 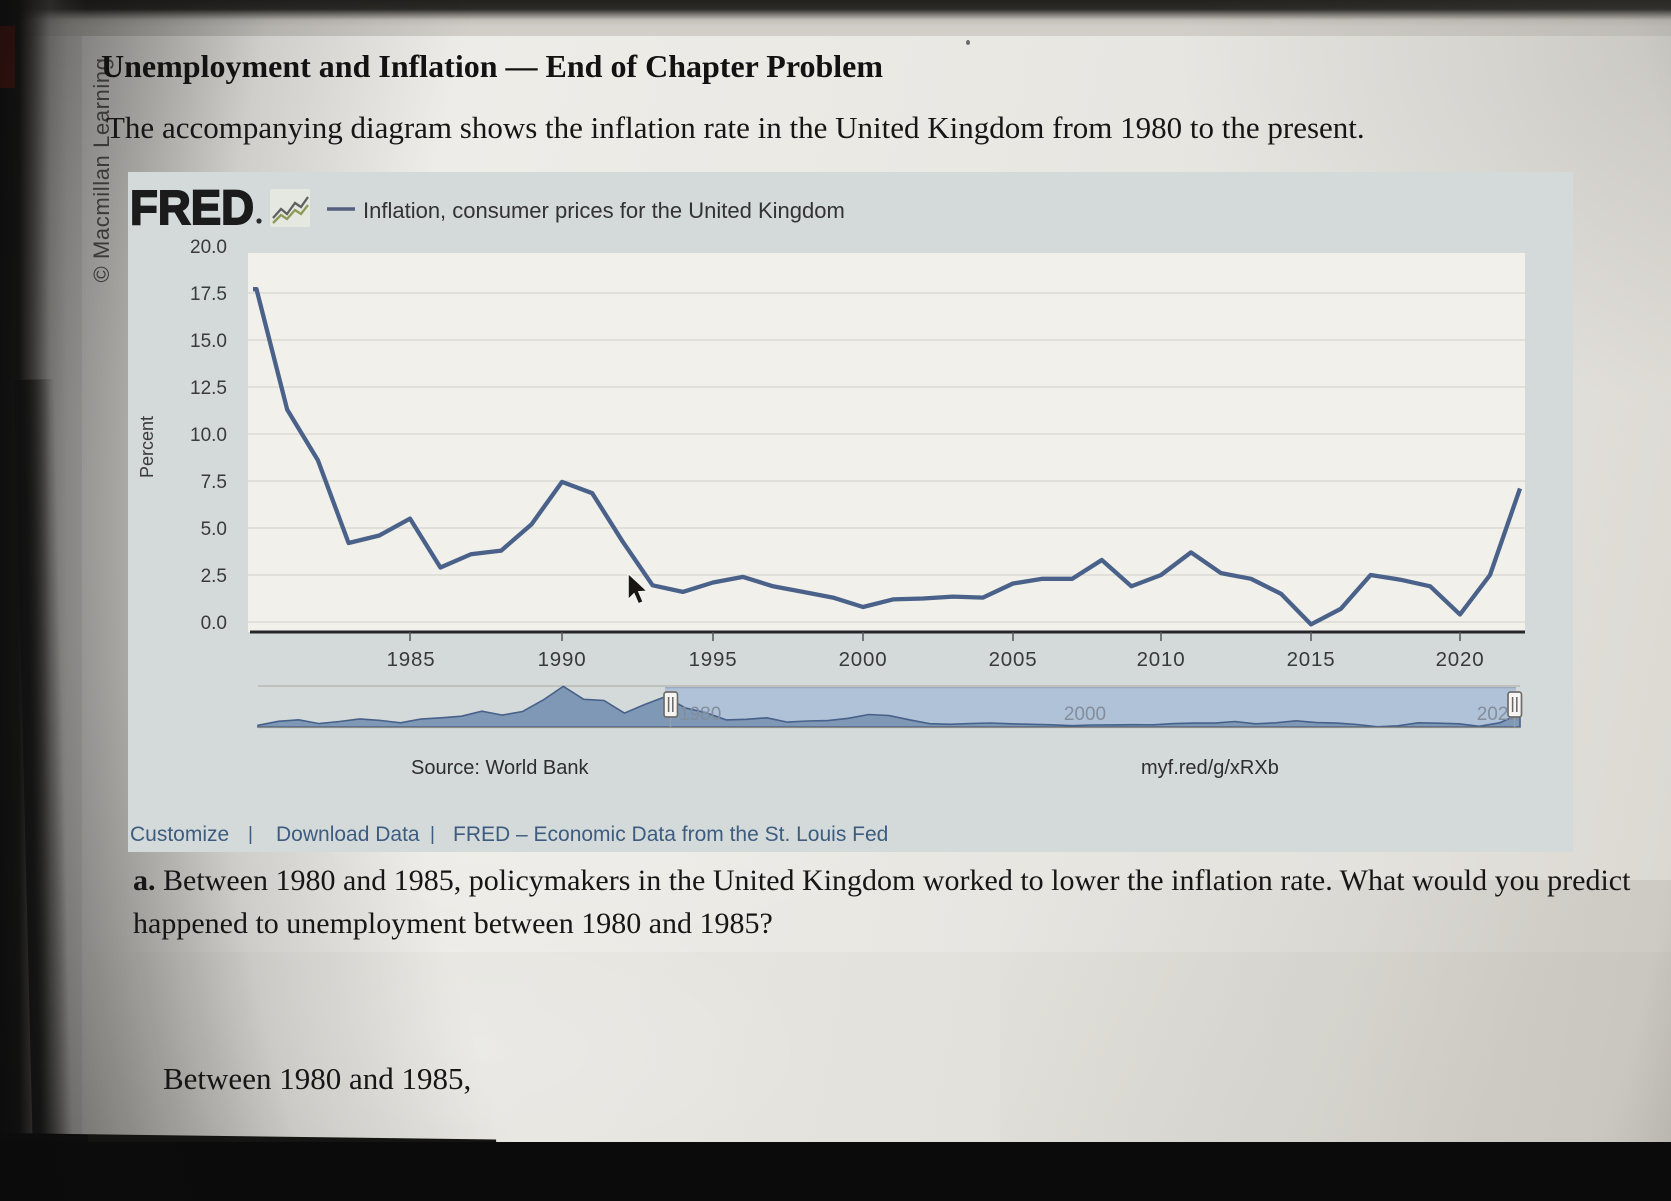 What do you see at coordinates (1311, 659) in the screenshot?
I see `svg-text: 2015` at bounding box center [1311, 659].